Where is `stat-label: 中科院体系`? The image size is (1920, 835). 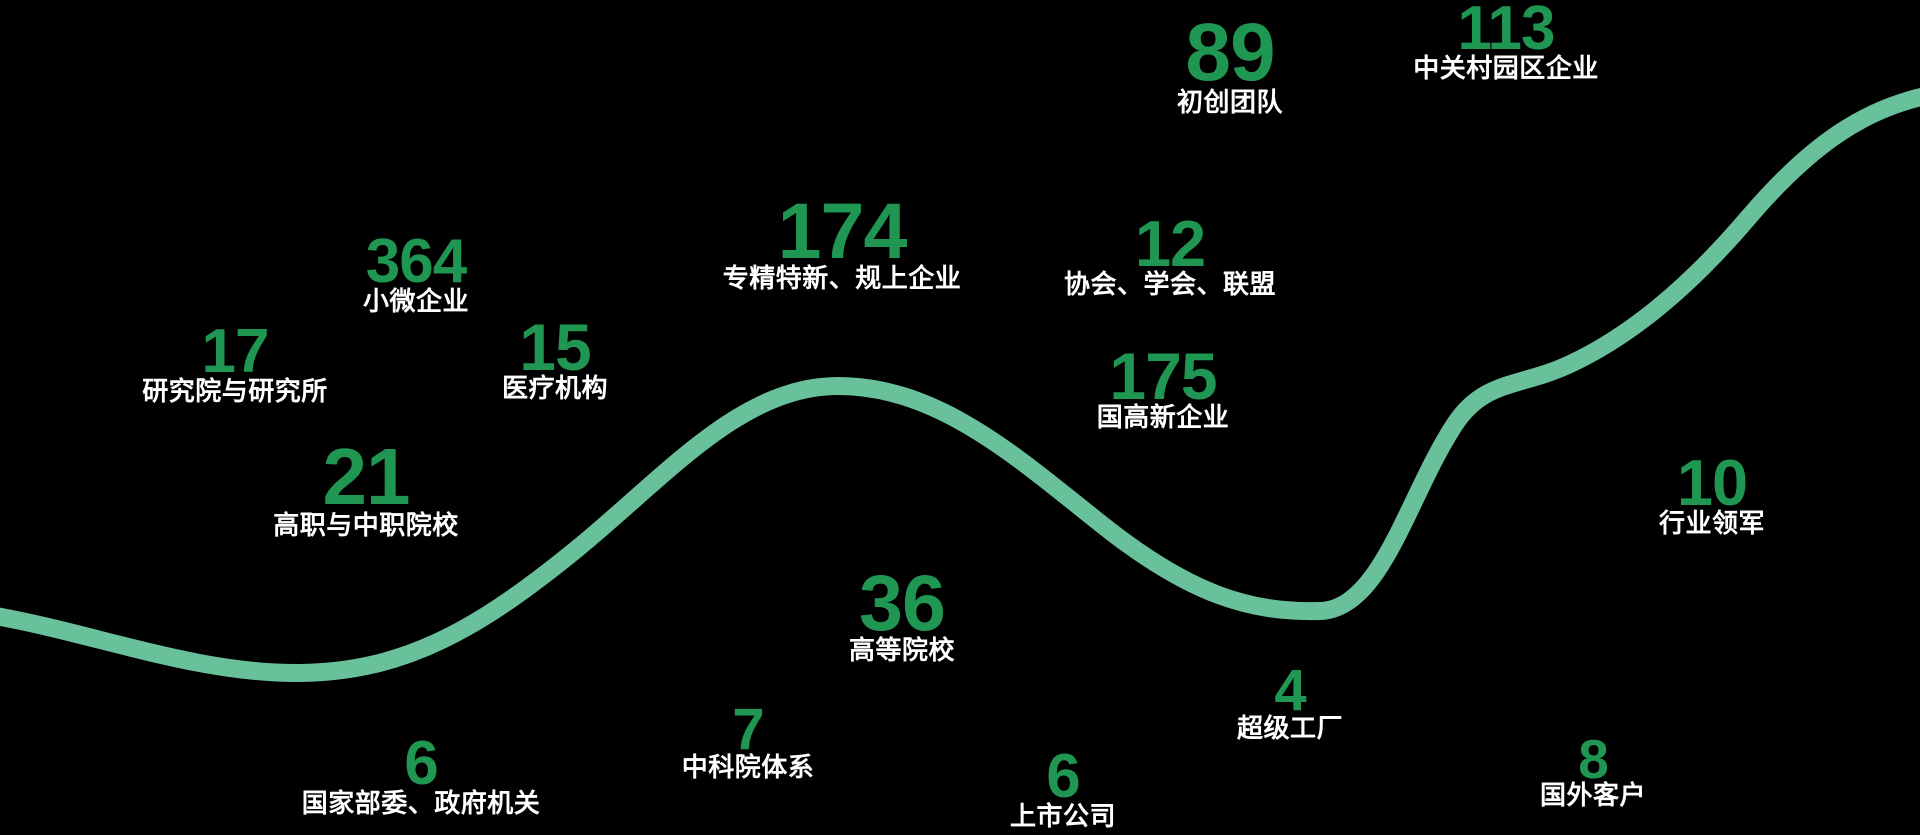
stat-label: 中科院体系 is located at coordinates (748, 767).